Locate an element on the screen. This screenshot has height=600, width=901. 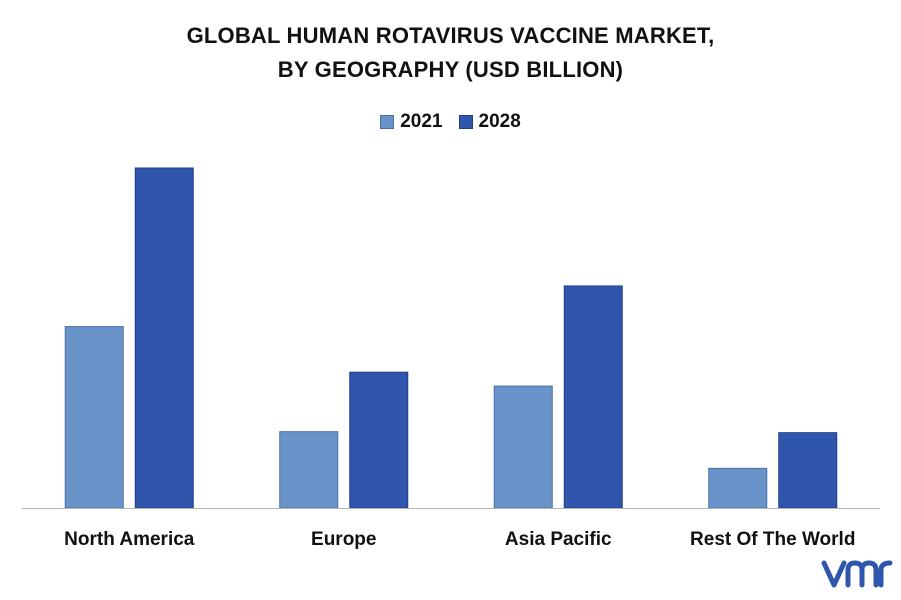
bar-asia-pacific-2028 is located at coordinates (593, 397).